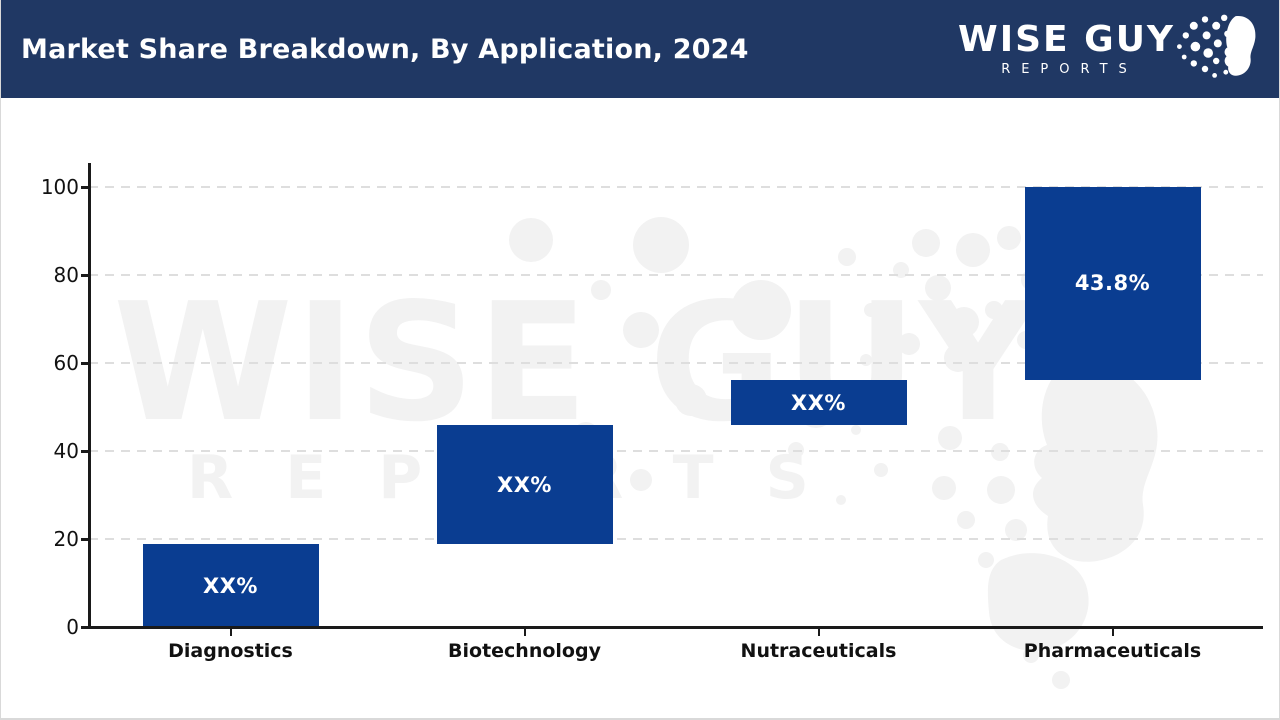  Describe the element at coordinates (674, 627) in the screenshot. I see `x-axis-line` at that location.